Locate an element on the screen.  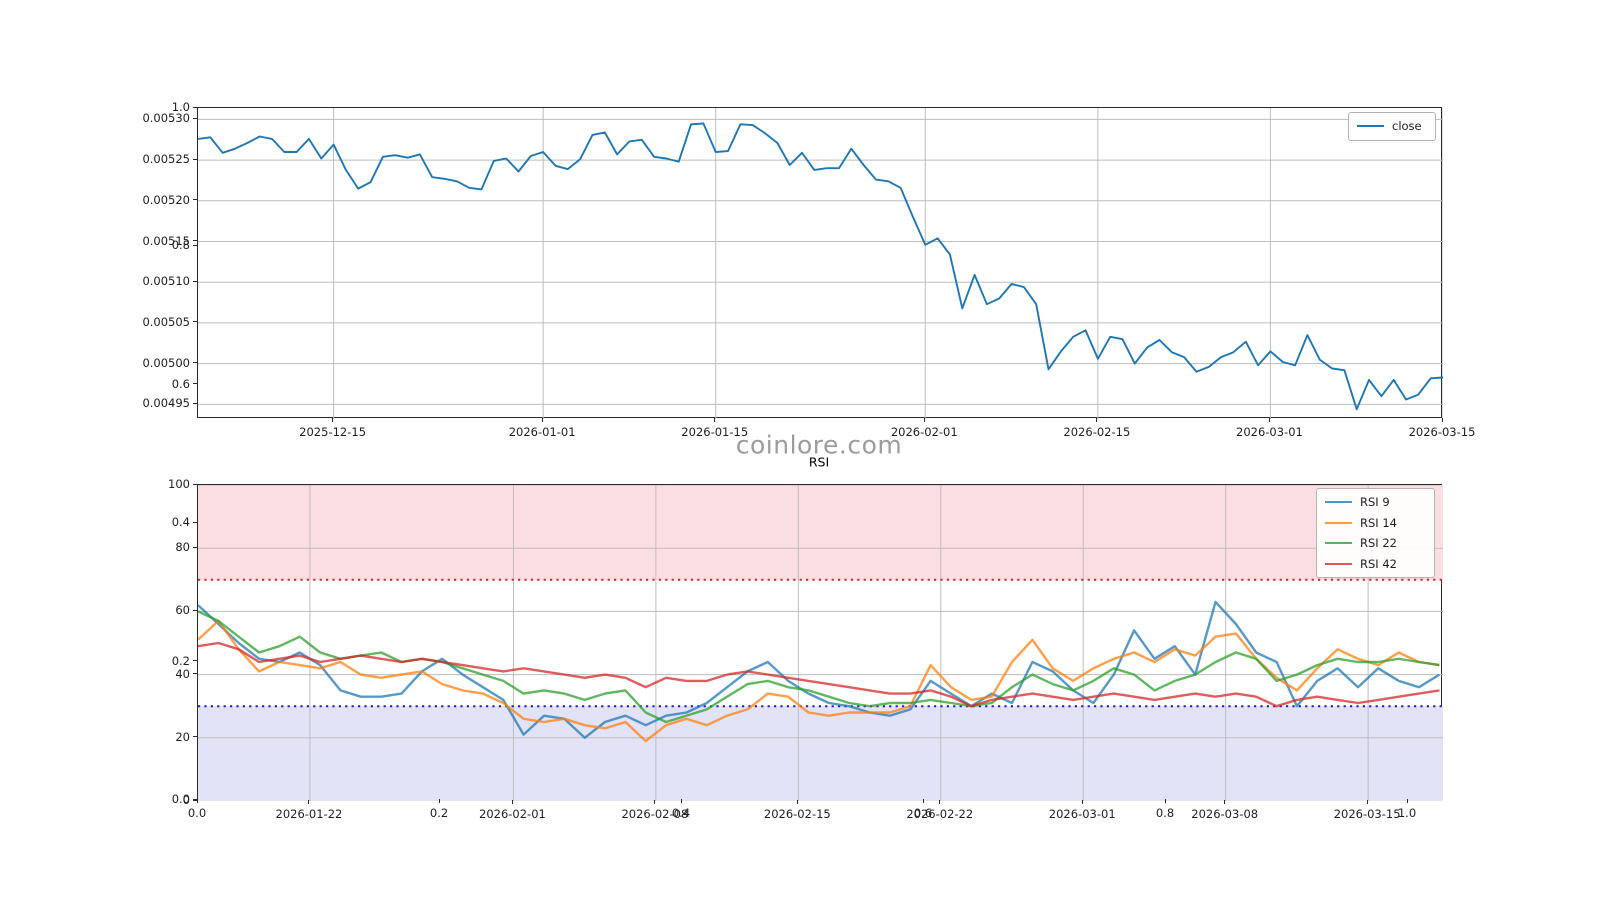
overlay-x-tick-label: 0.8 is located at coordinates (1165, 813).